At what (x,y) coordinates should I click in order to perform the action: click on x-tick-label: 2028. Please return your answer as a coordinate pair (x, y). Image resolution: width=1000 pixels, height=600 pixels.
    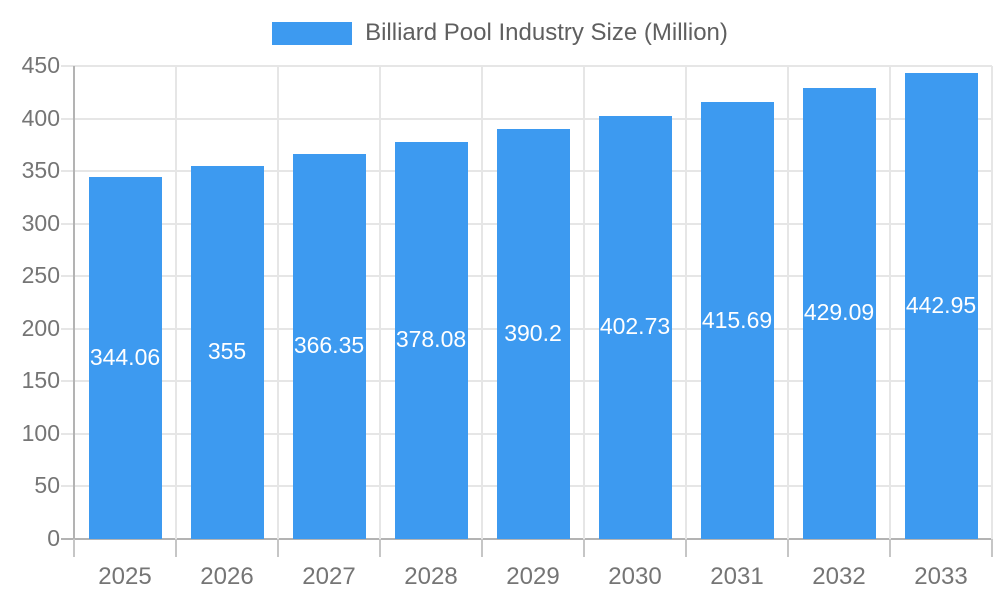
    Looking at the image, I should click on (431, 576).